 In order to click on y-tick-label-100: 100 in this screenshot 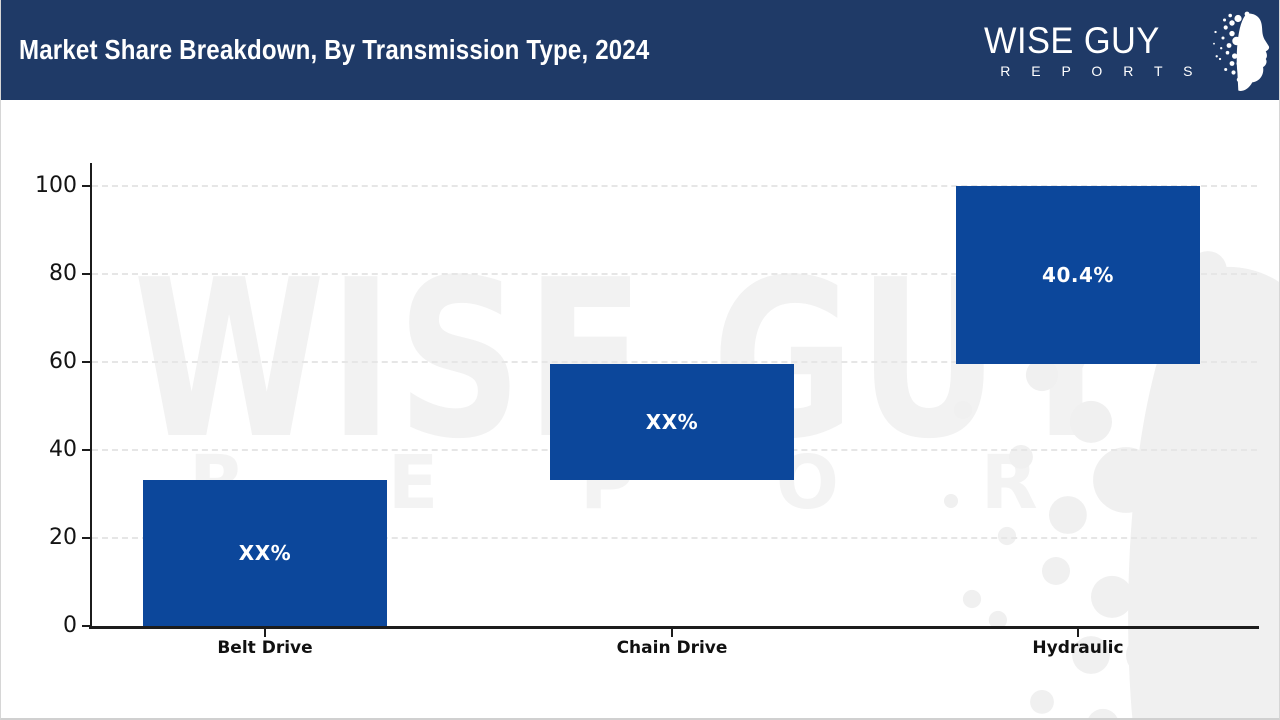, I will do `click(56, 185)`.